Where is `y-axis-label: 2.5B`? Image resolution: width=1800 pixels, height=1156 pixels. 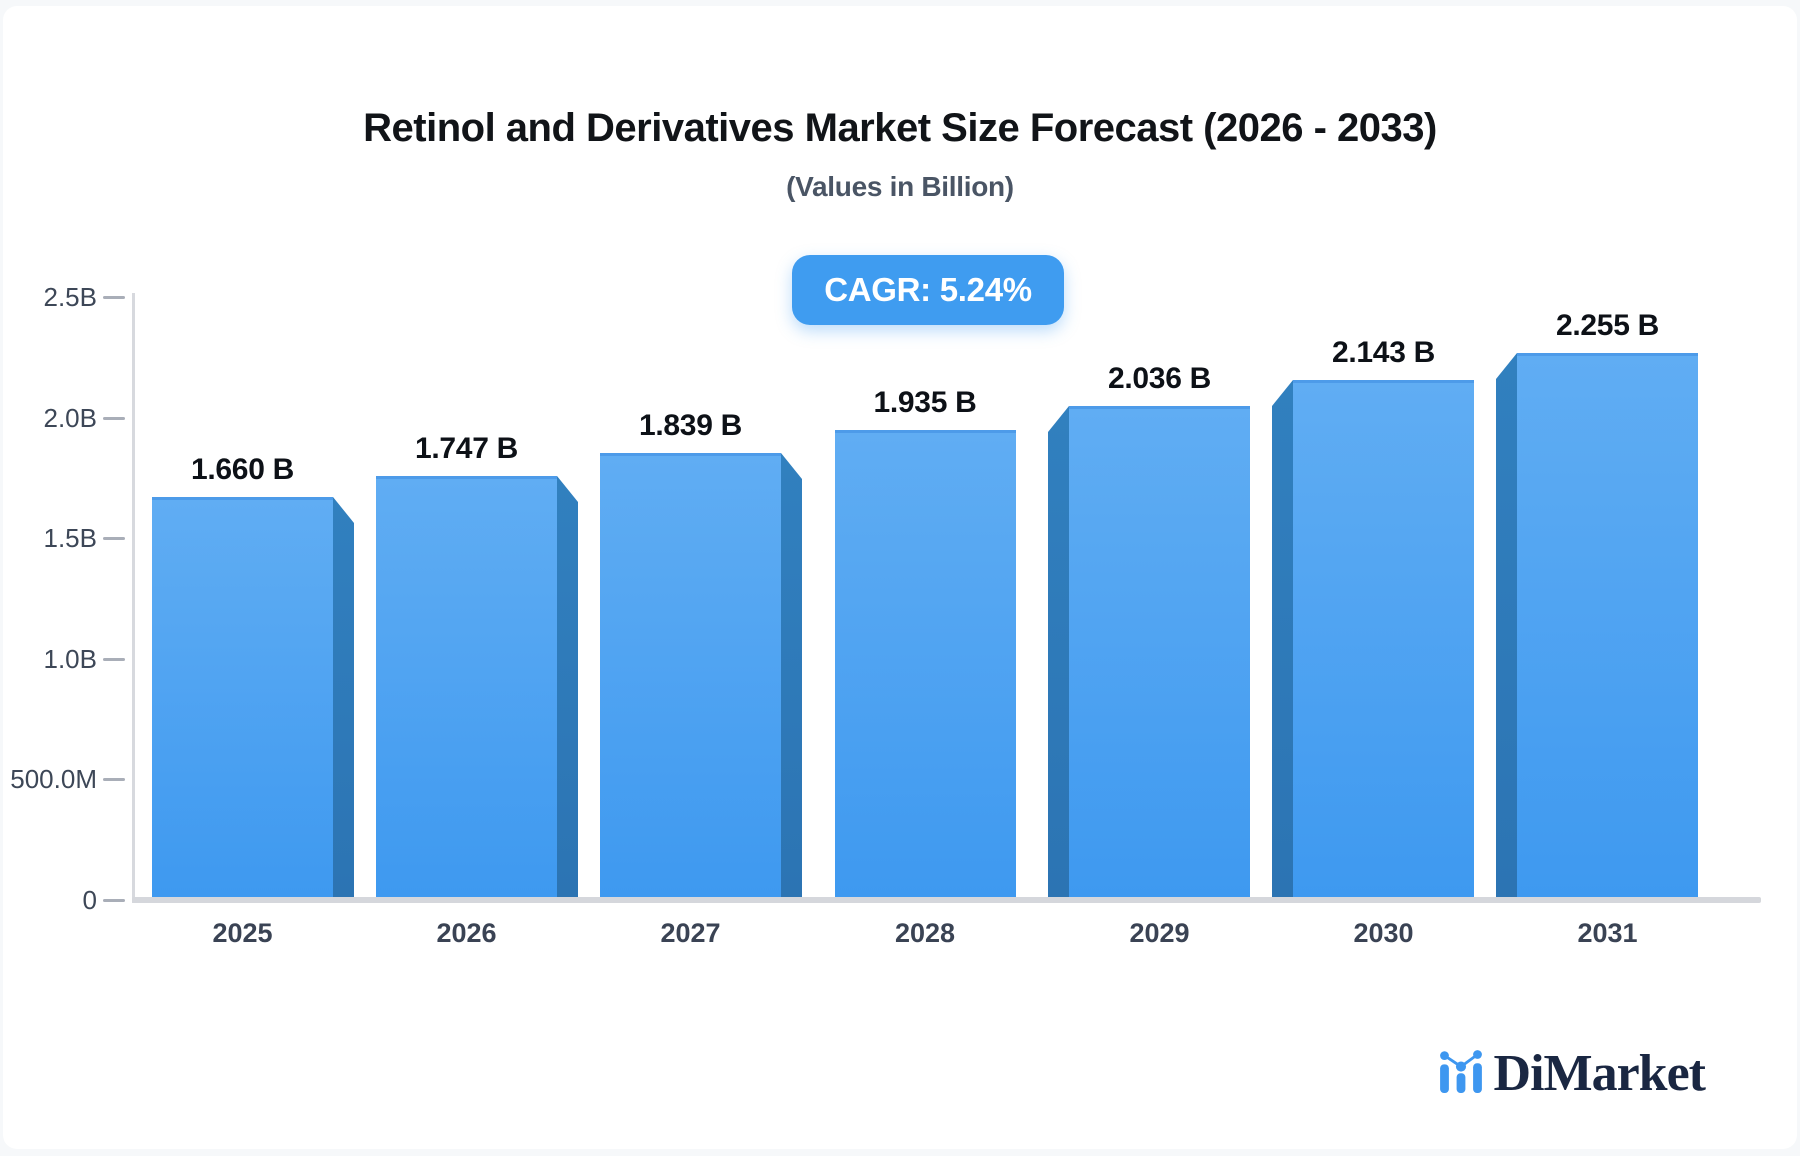 y-axis-label: 2.5B is located at coordinates (70, 297).